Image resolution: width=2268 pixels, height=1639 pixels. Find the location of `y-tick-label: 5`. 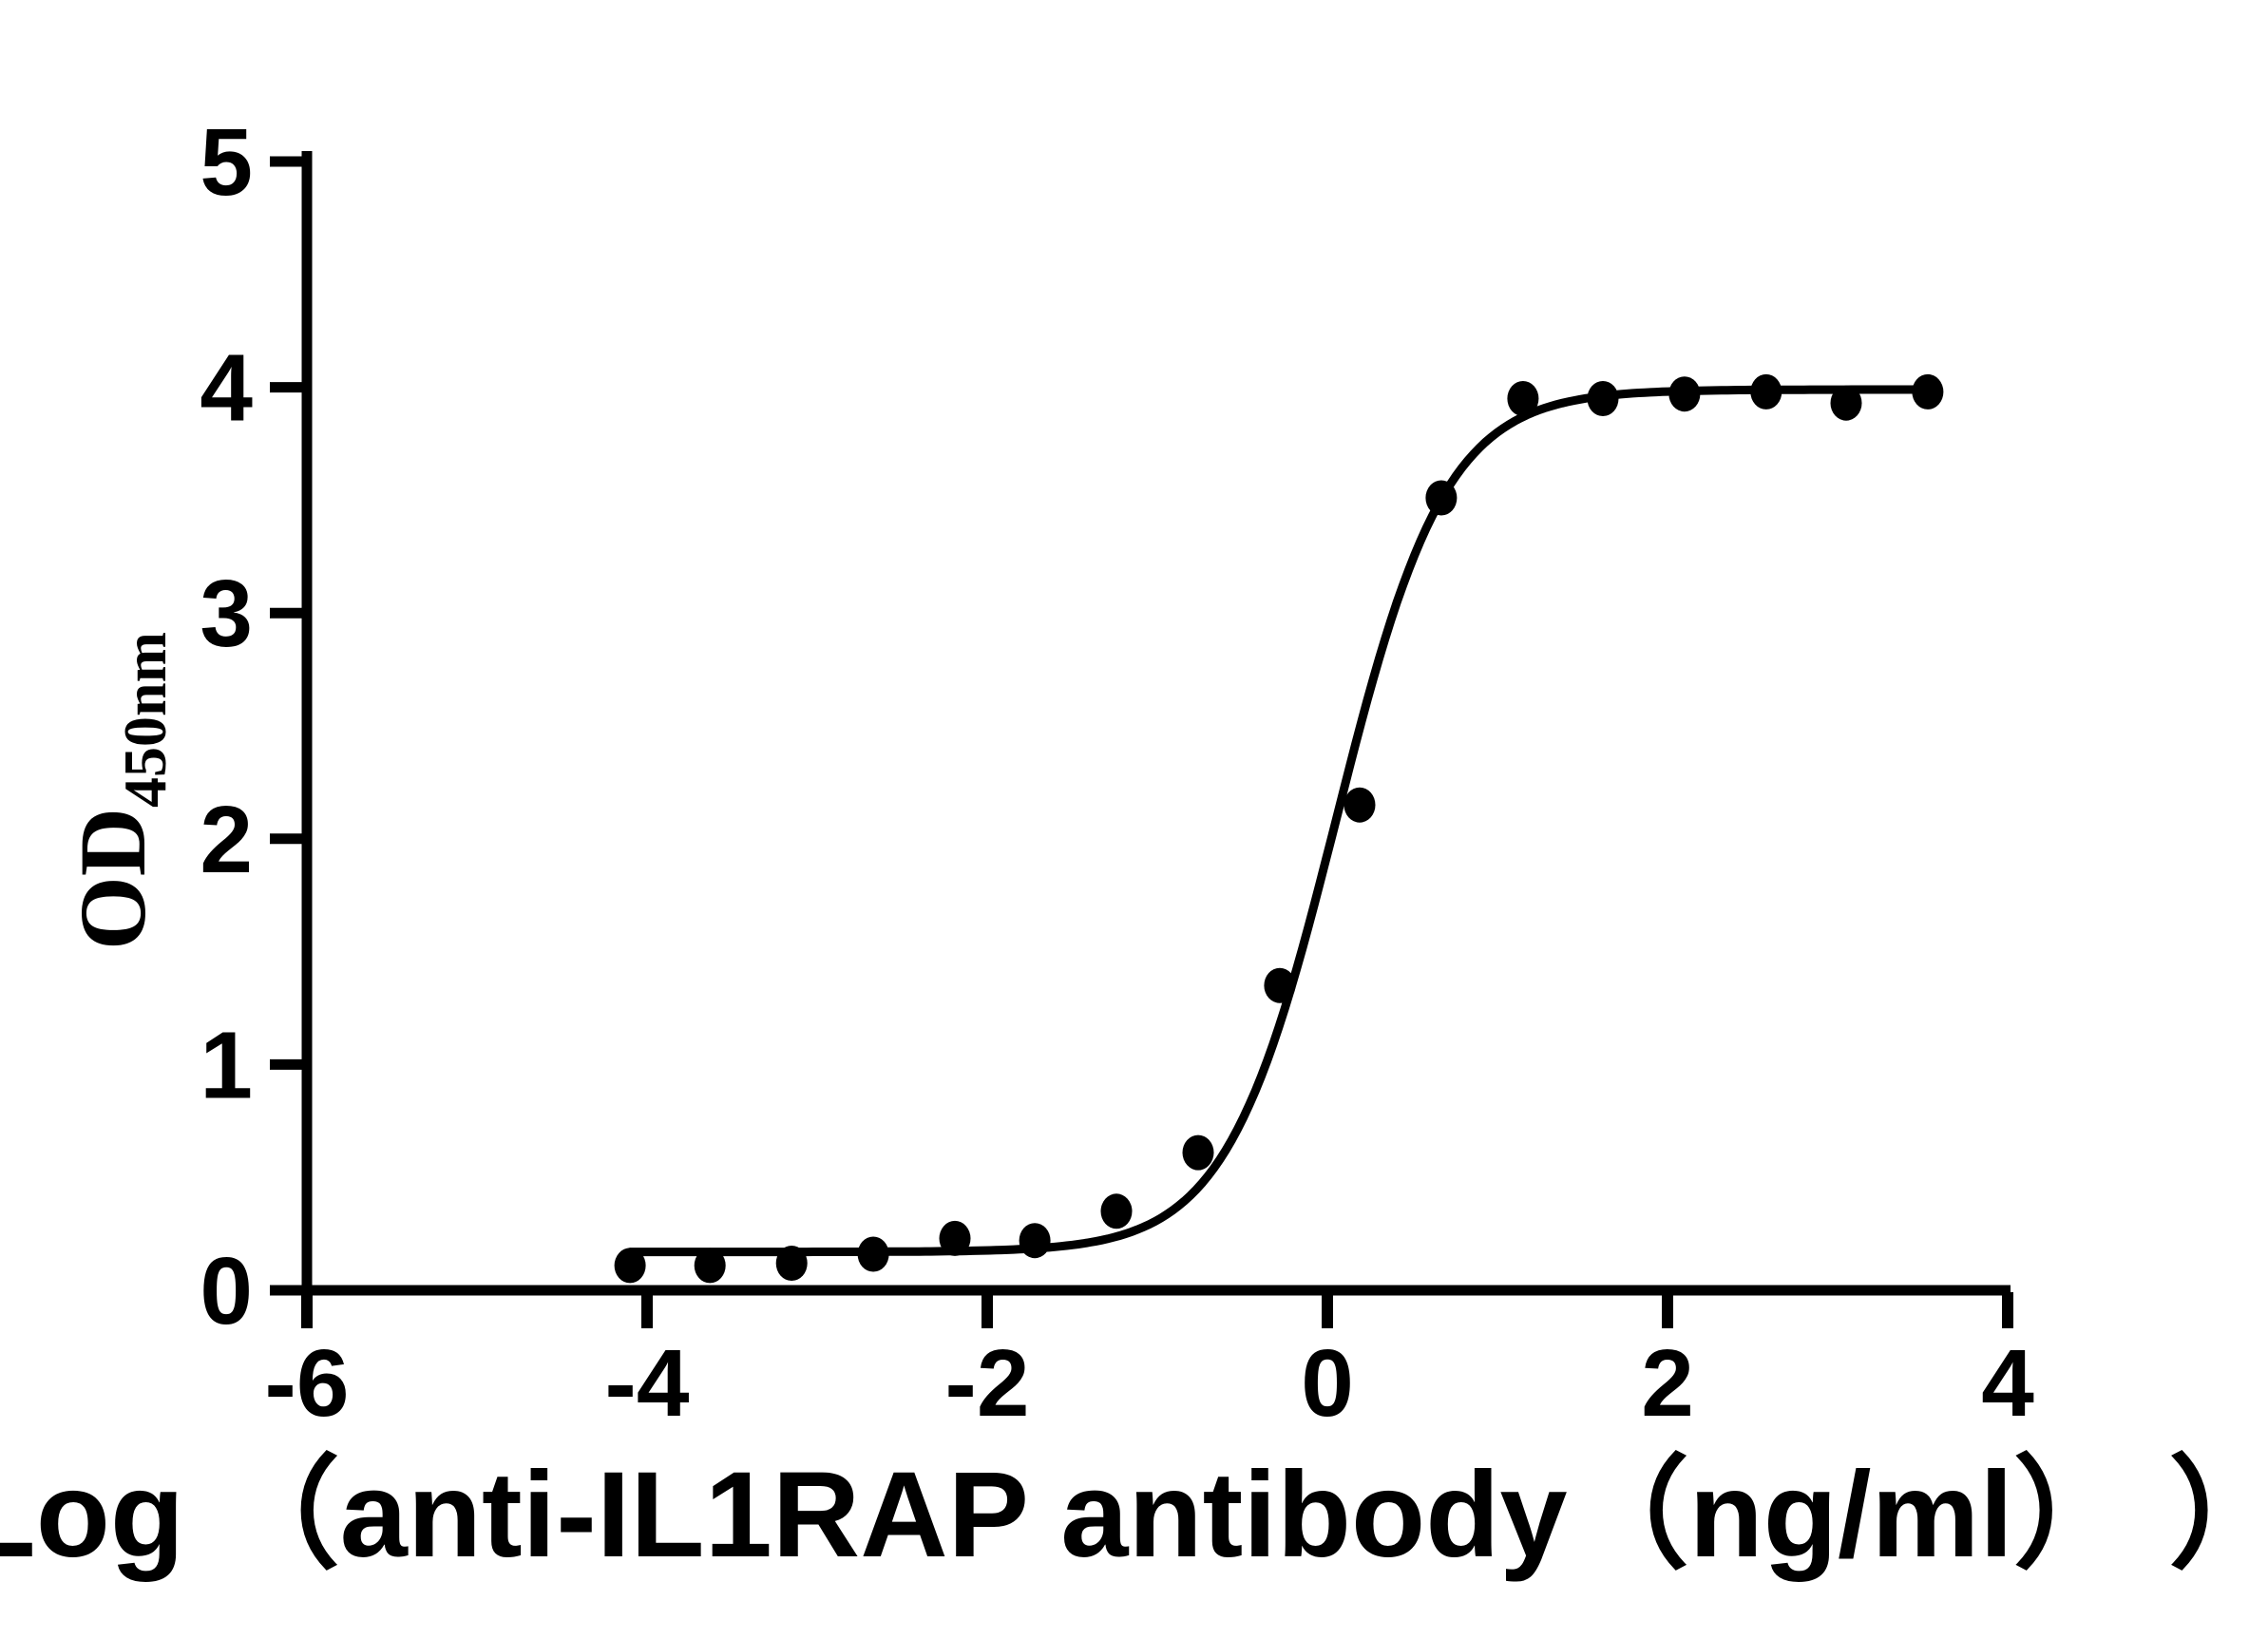

y-tick-label: 5 is located at coordinates (227, 162).